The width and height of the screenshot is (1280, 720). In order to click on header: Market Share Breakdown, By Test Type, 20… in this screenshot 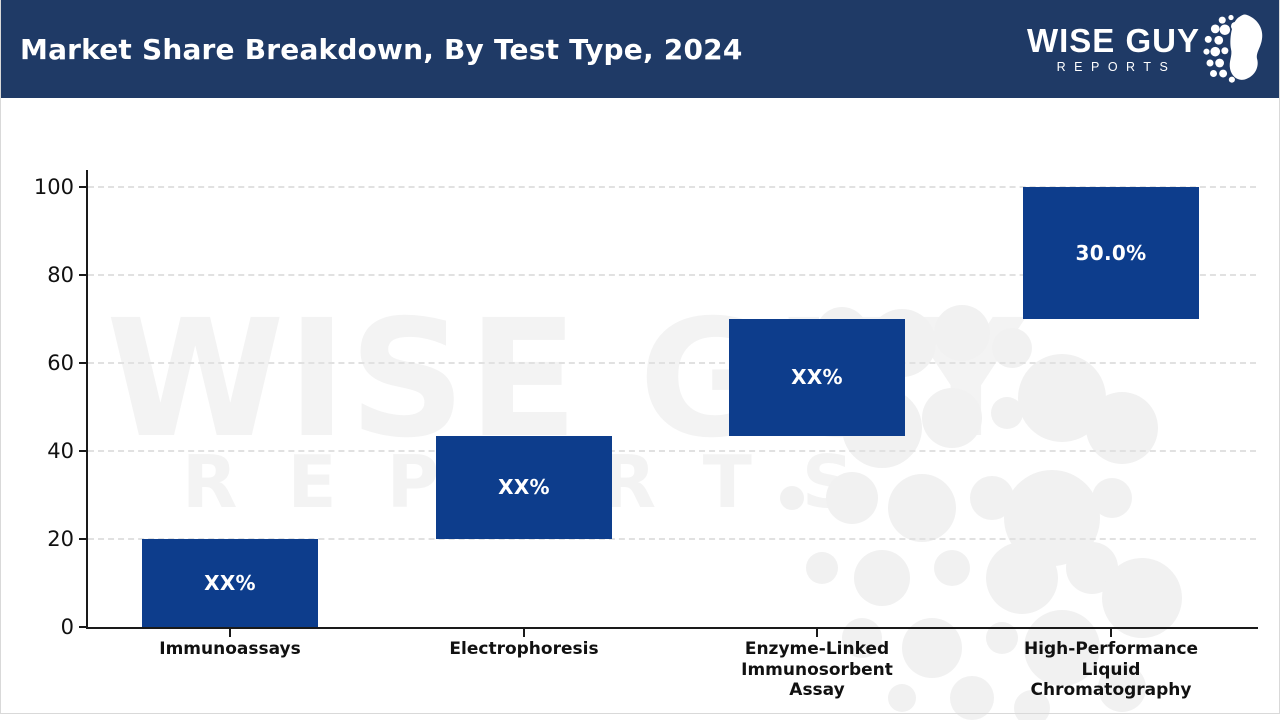, I will do `click(640, 49)`.